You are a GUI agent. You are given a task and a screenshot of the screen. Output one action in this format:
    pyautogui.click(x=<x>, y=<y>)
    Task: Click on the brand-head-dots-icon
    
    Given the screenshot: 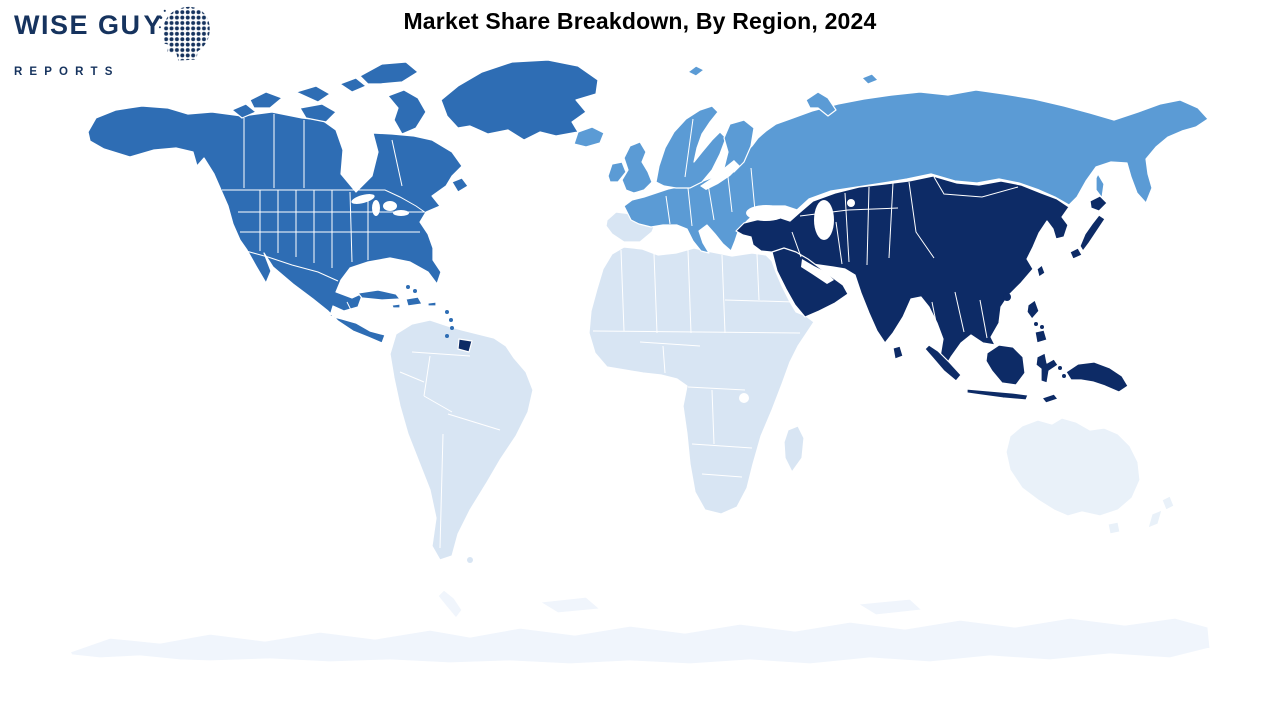 What is the action you would take?
    pyautogui.click(x=184, y=33)
    